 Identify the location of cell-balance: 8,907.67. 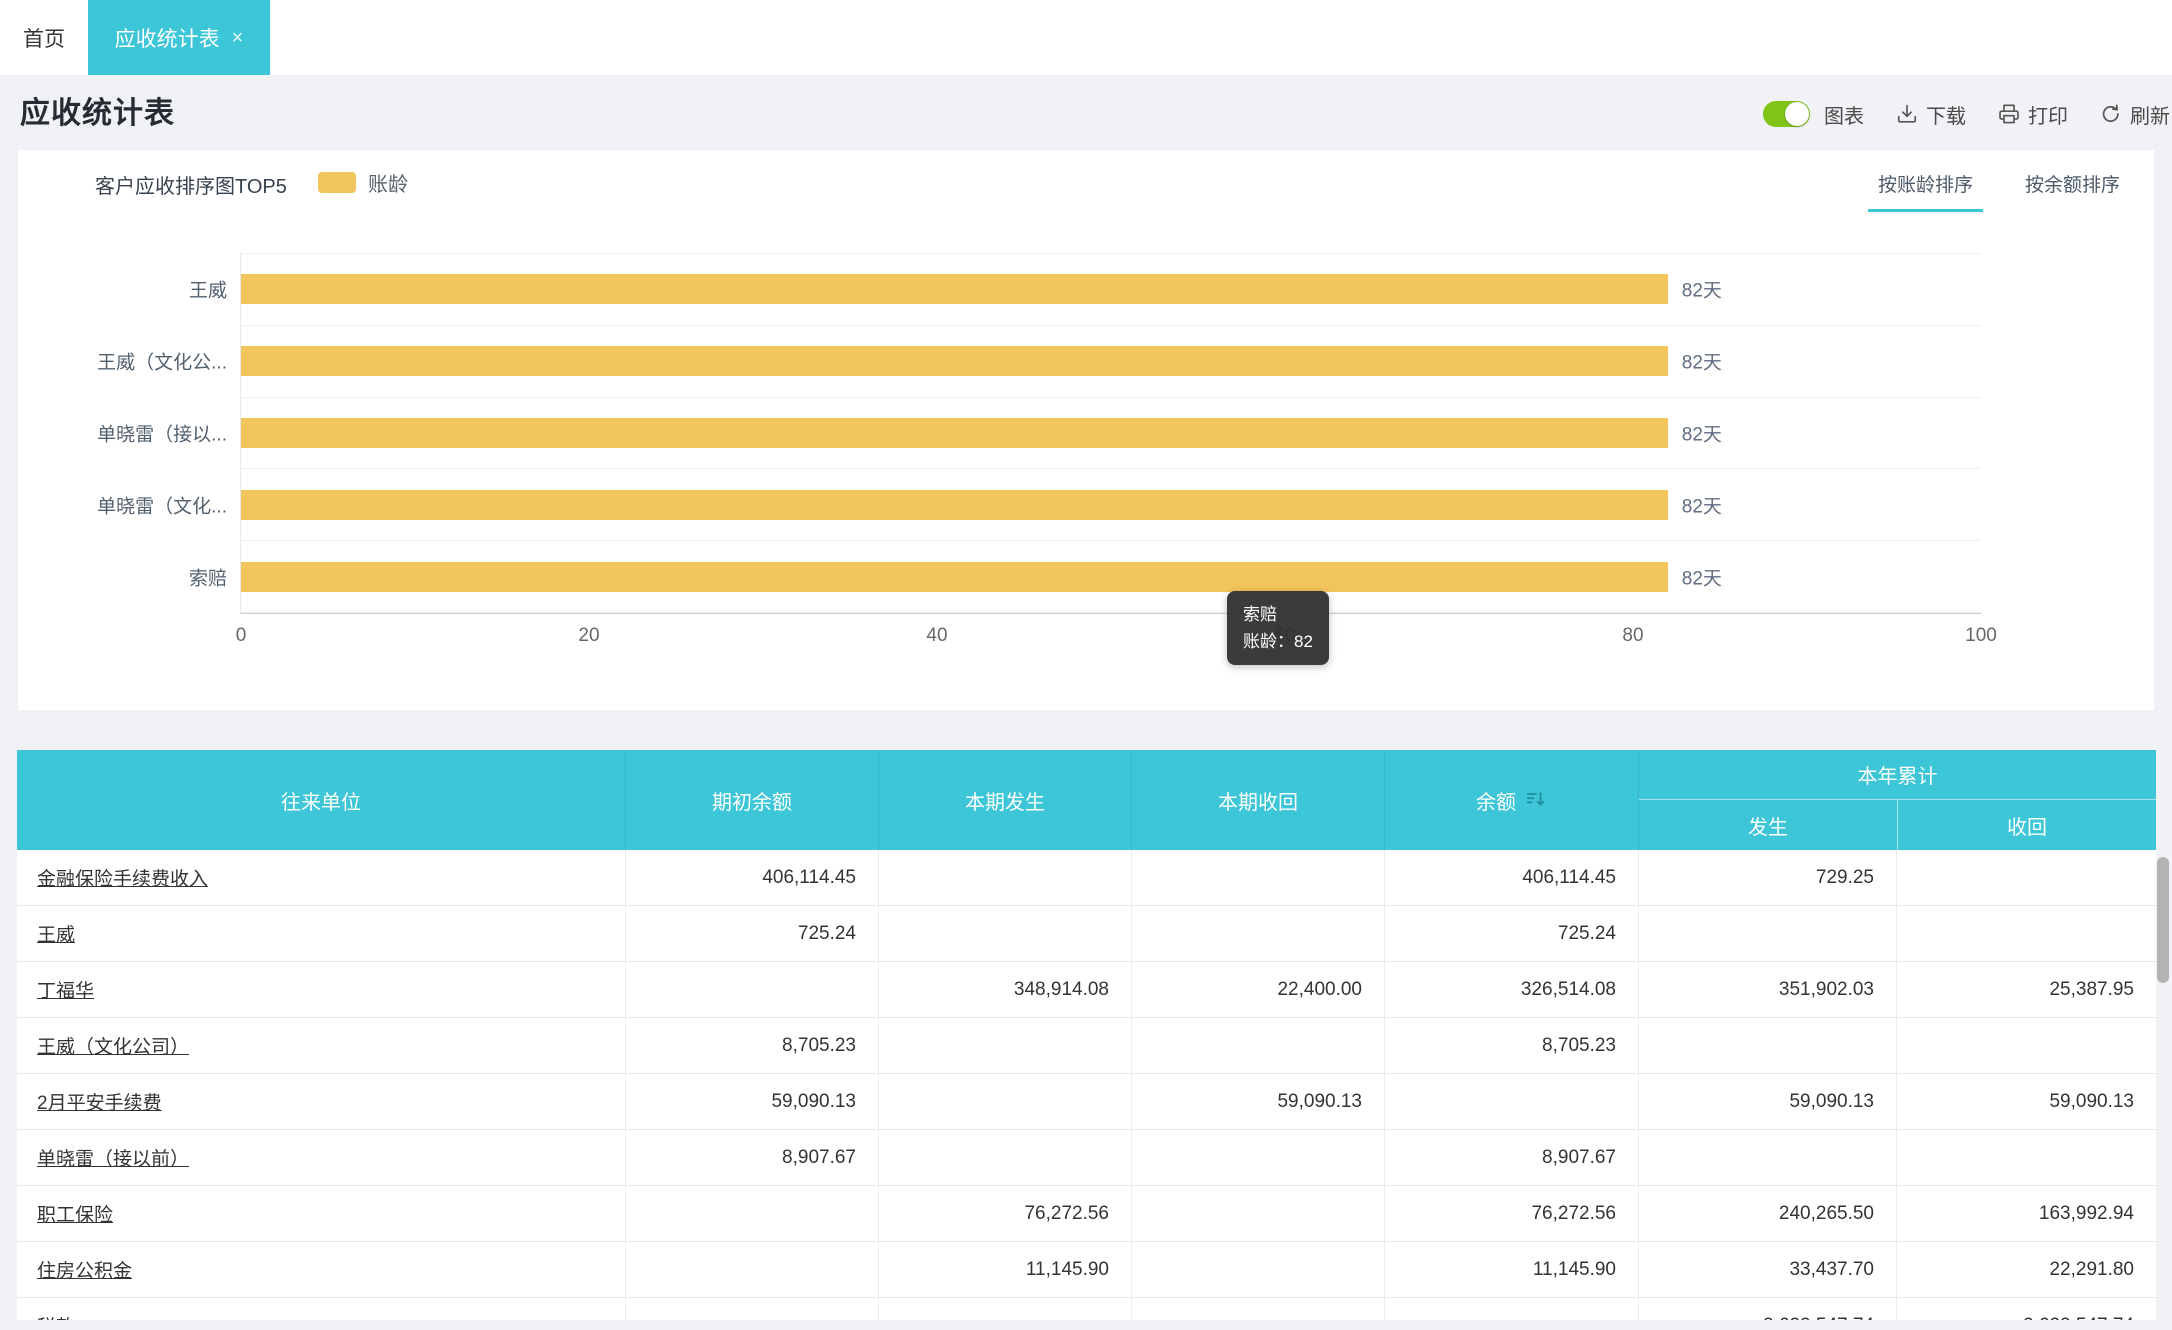
(1512, 1157).